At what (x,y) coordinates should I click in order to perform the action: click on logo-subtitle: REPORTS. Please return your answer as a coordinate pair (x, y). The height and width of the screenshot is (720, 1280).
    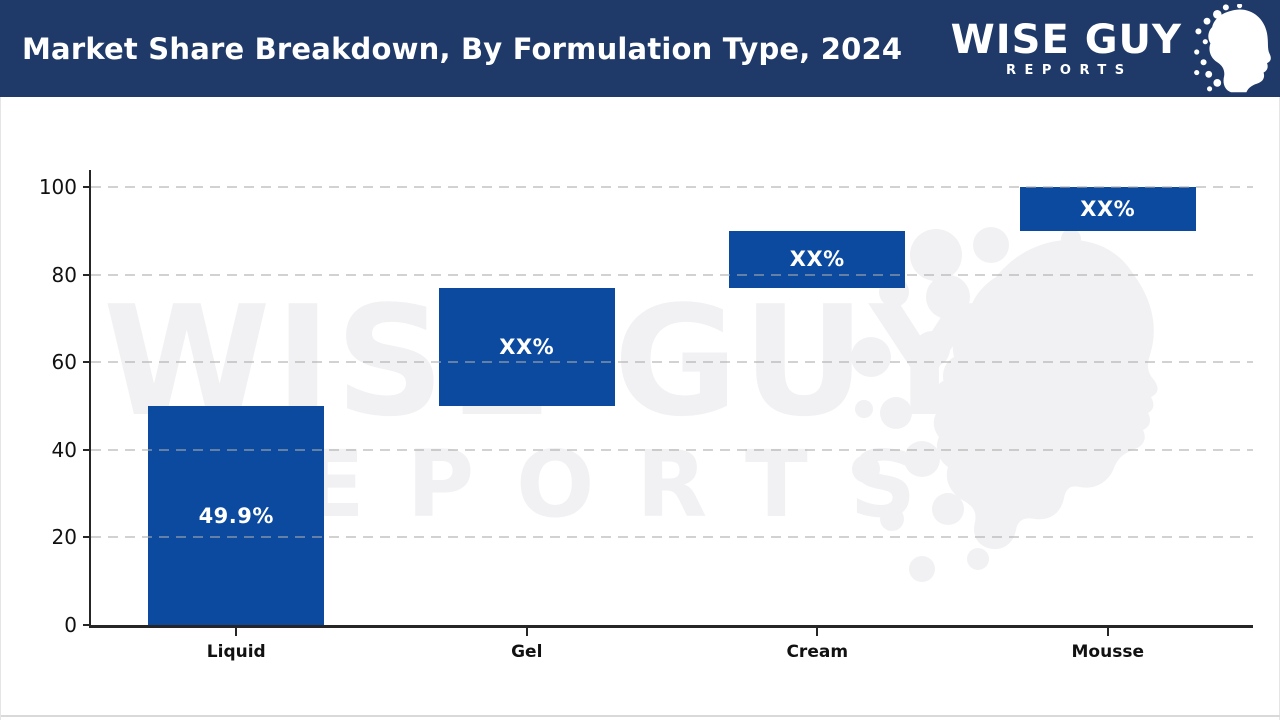
    Looking at the image, I should click on (1069, 70).